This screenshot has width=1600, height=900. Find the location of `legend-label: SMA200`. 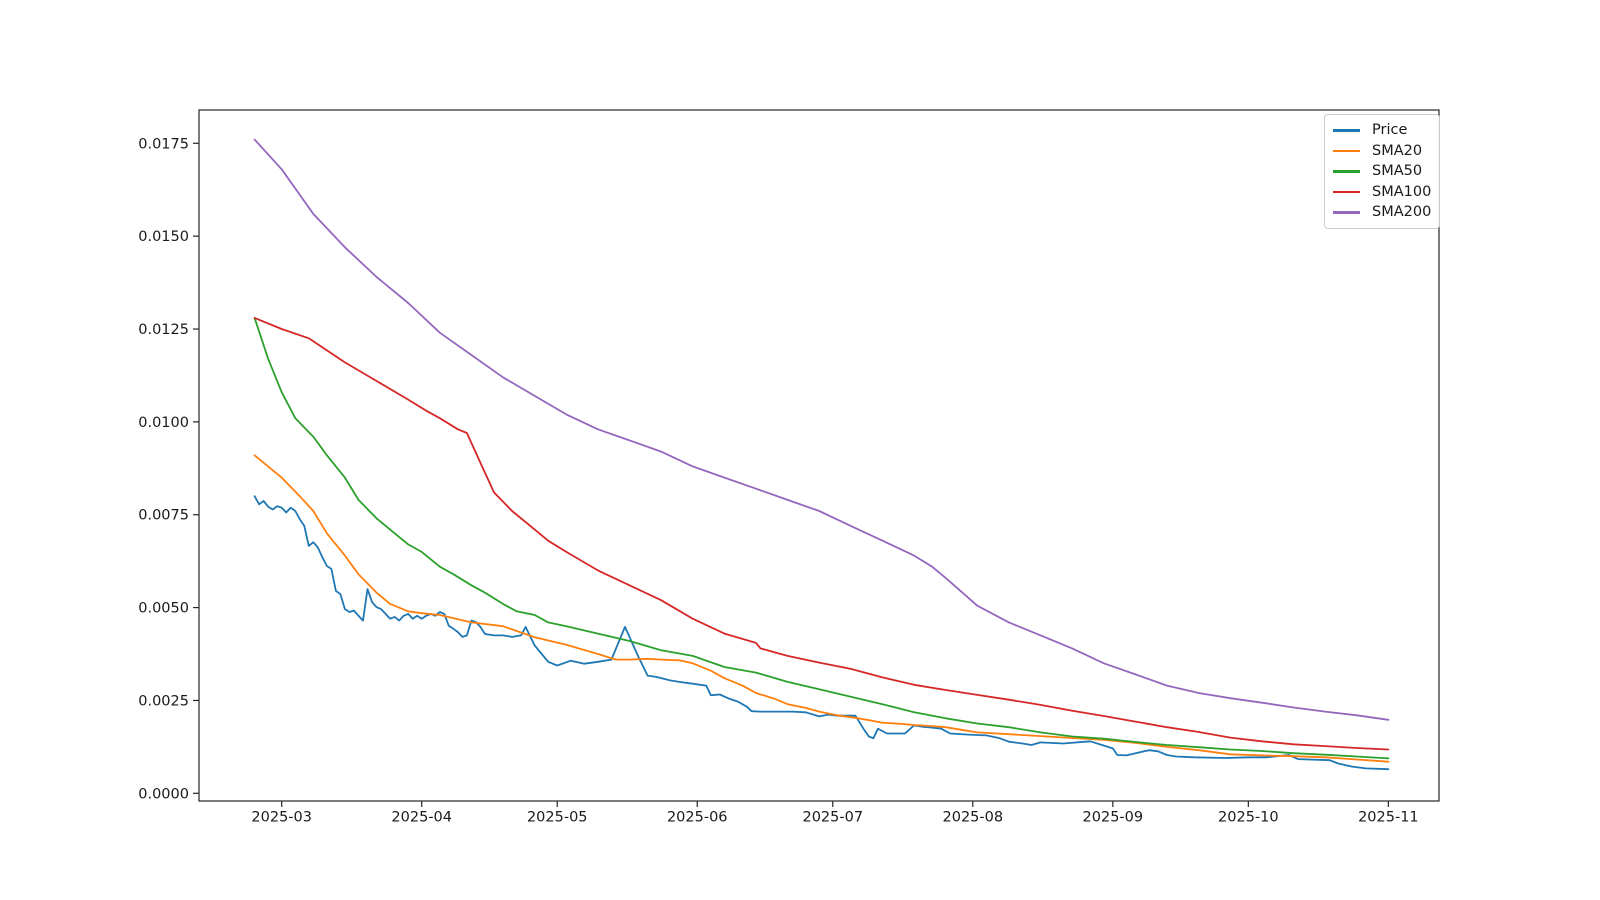

legend-label: SMA200 is located at coordinates (1402, 212).